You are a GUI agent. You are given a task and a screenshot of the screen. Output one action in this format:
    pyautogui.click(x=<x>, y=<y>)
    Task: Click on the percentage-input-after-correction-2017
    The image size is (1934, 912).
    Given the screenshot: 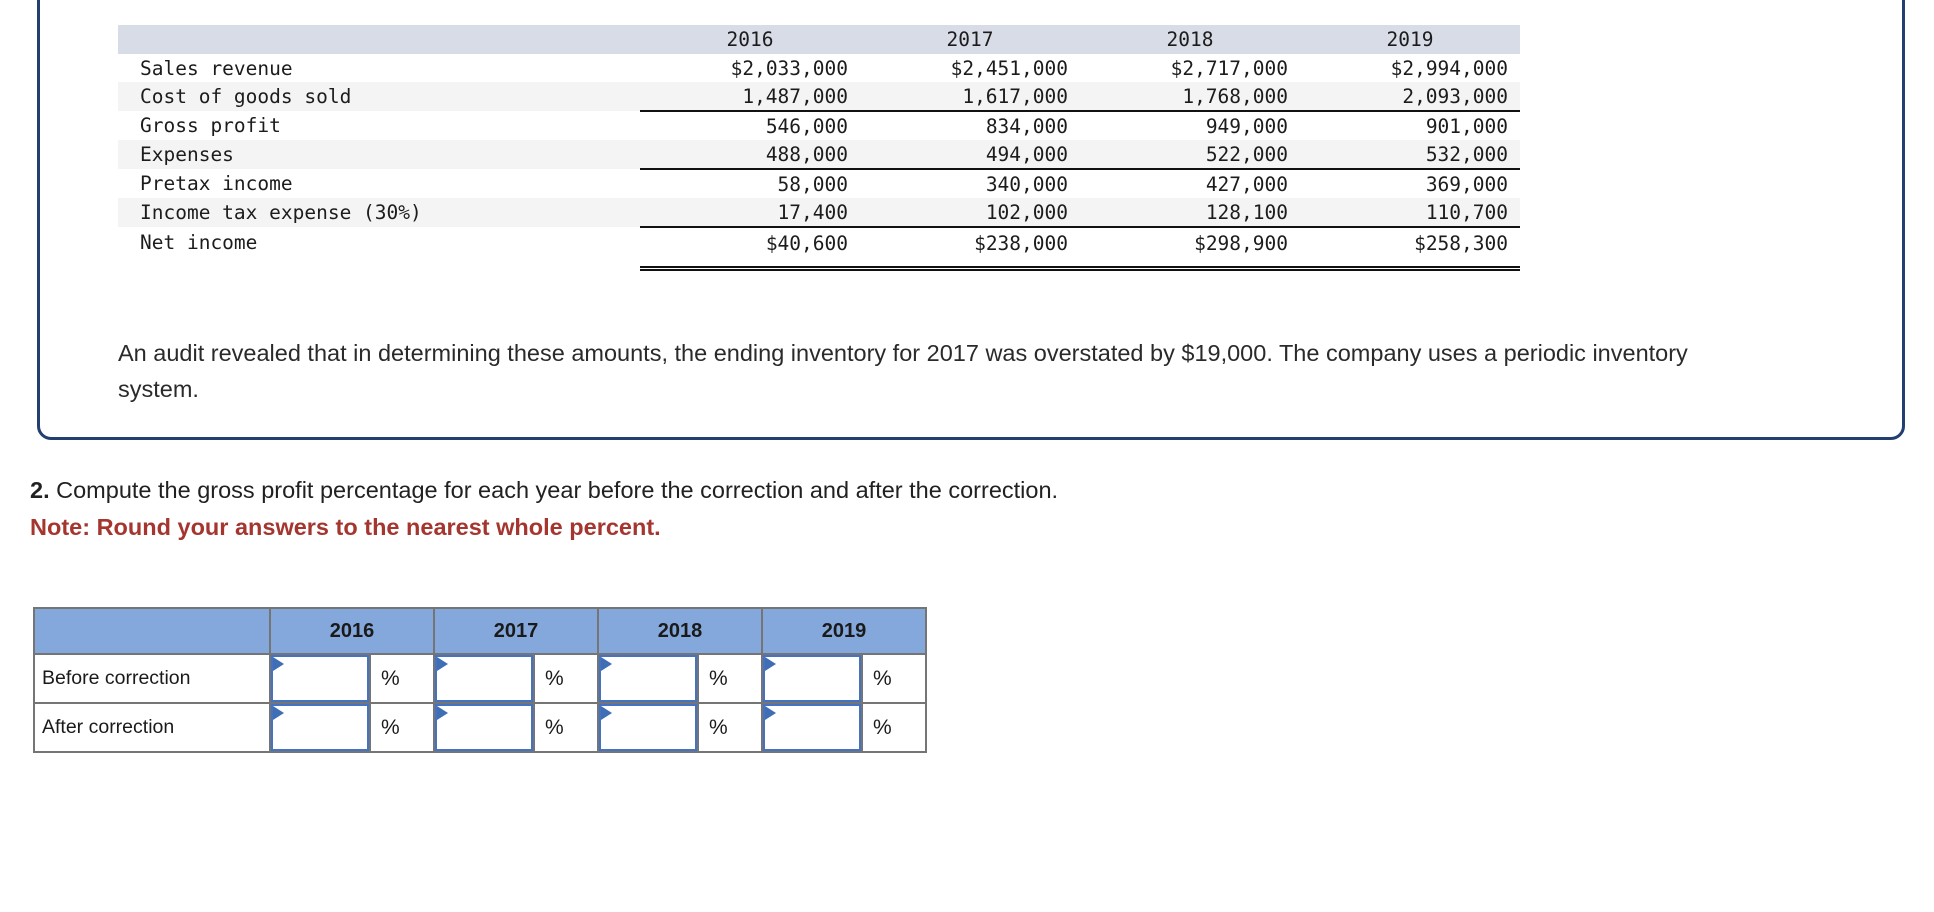 What is the action you would take?
    pyautogui.click(x=484, y=727)
    